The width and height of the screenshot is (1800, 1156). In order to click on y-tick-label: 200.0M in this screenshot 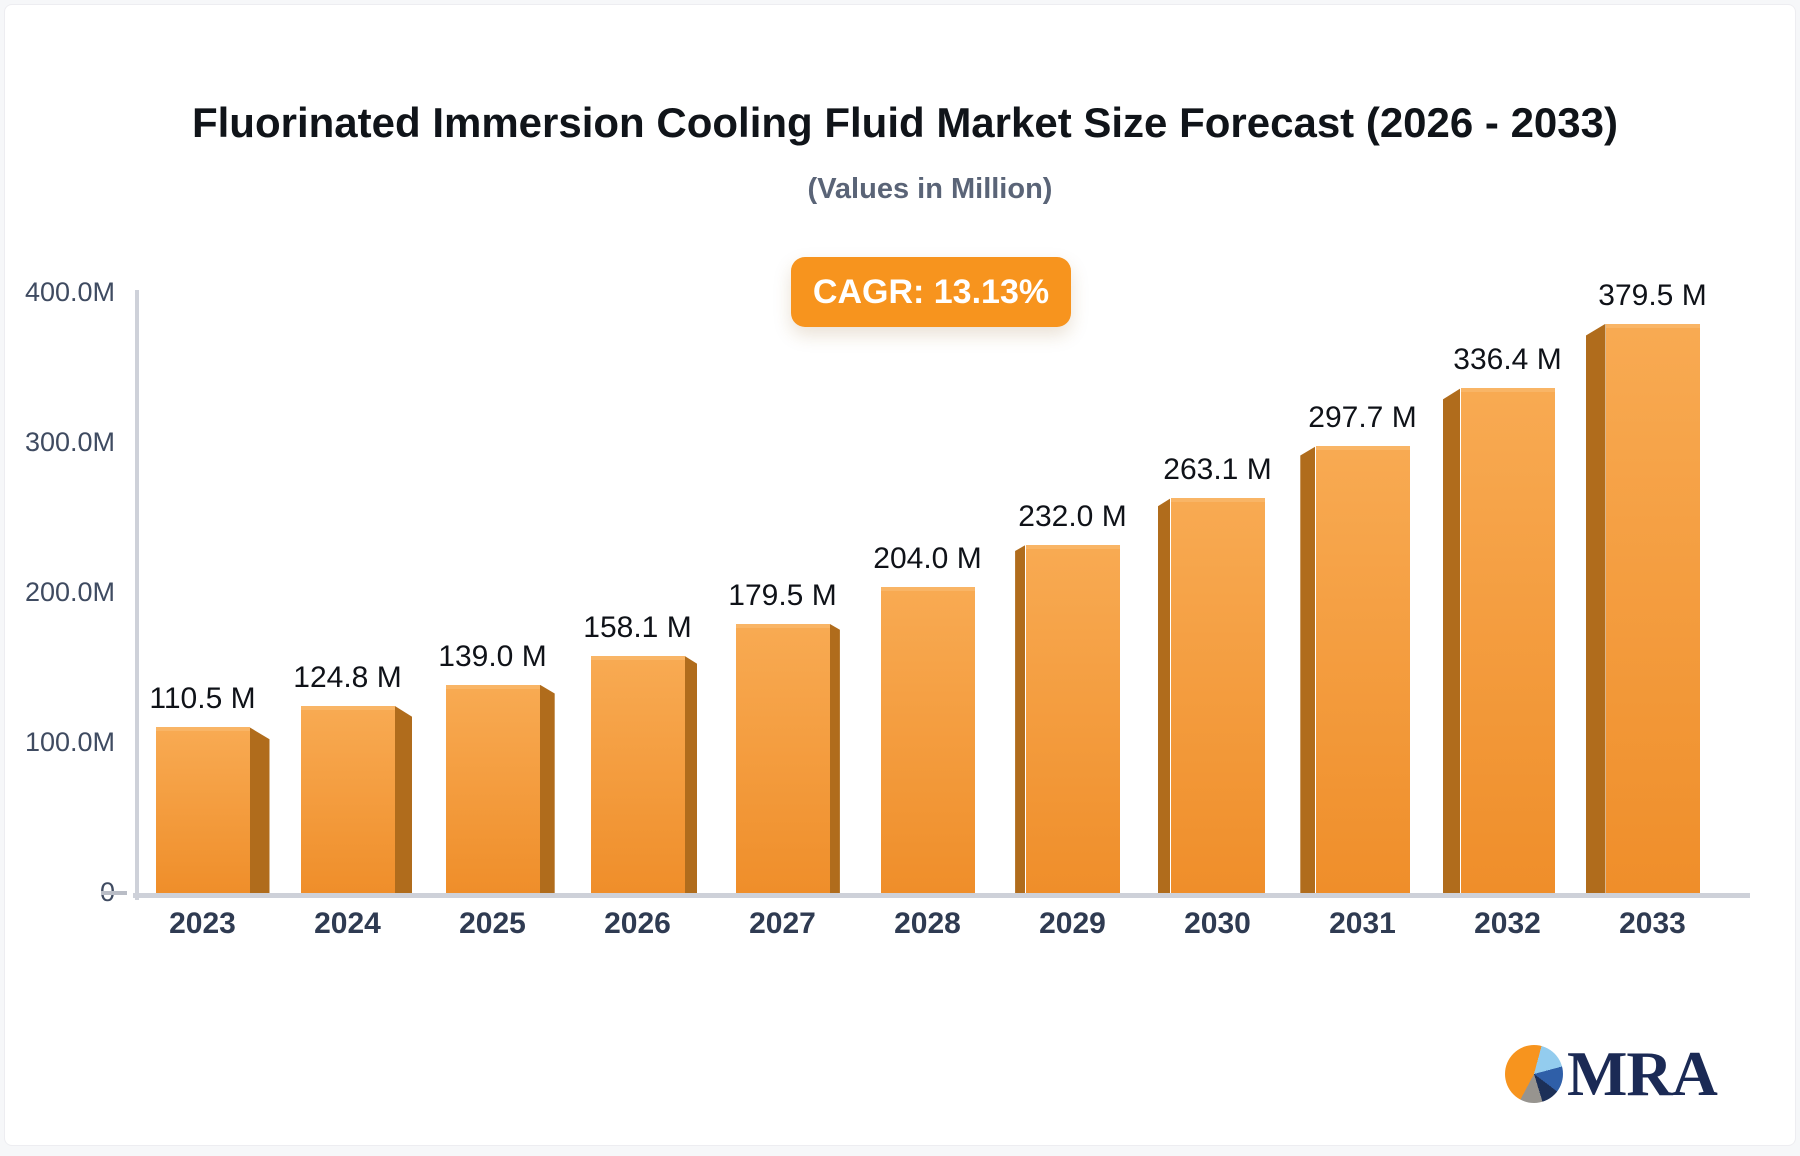, I will do `click(69, 592)`.